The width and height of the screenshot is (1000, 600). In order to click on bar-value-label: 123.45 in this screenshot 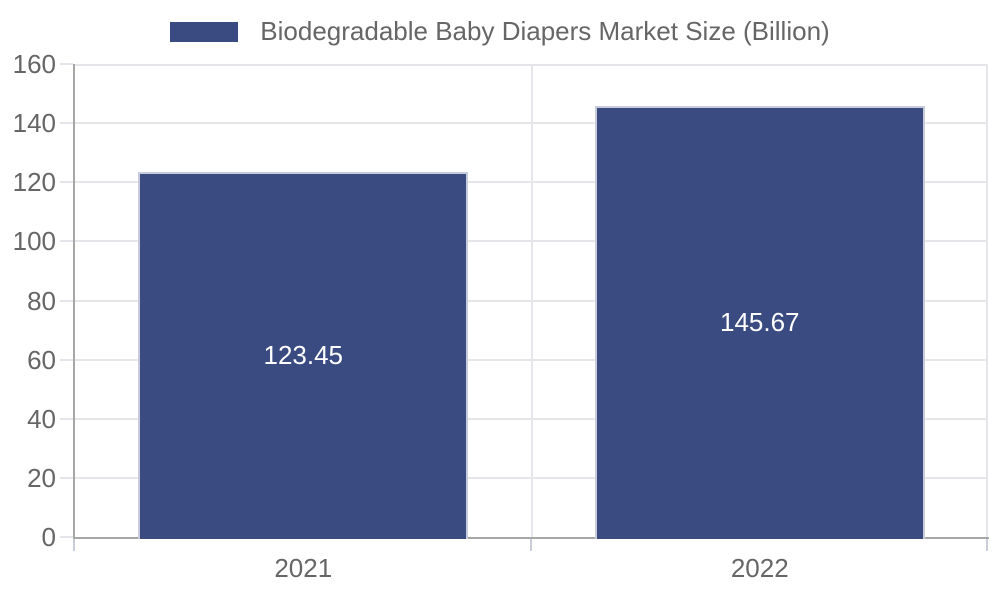, I will do `click(303, 354)`.